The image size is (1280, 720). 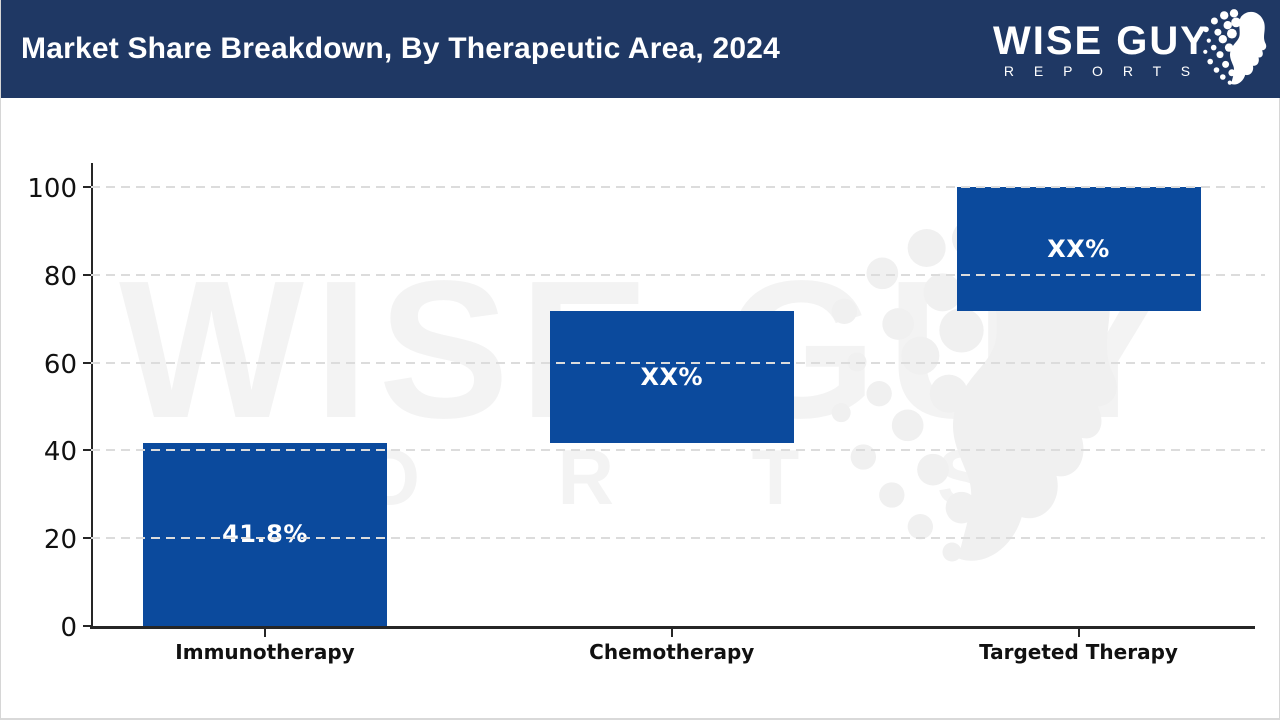 I want to click on y-tick-label: 20, so click(x=60, y=540).